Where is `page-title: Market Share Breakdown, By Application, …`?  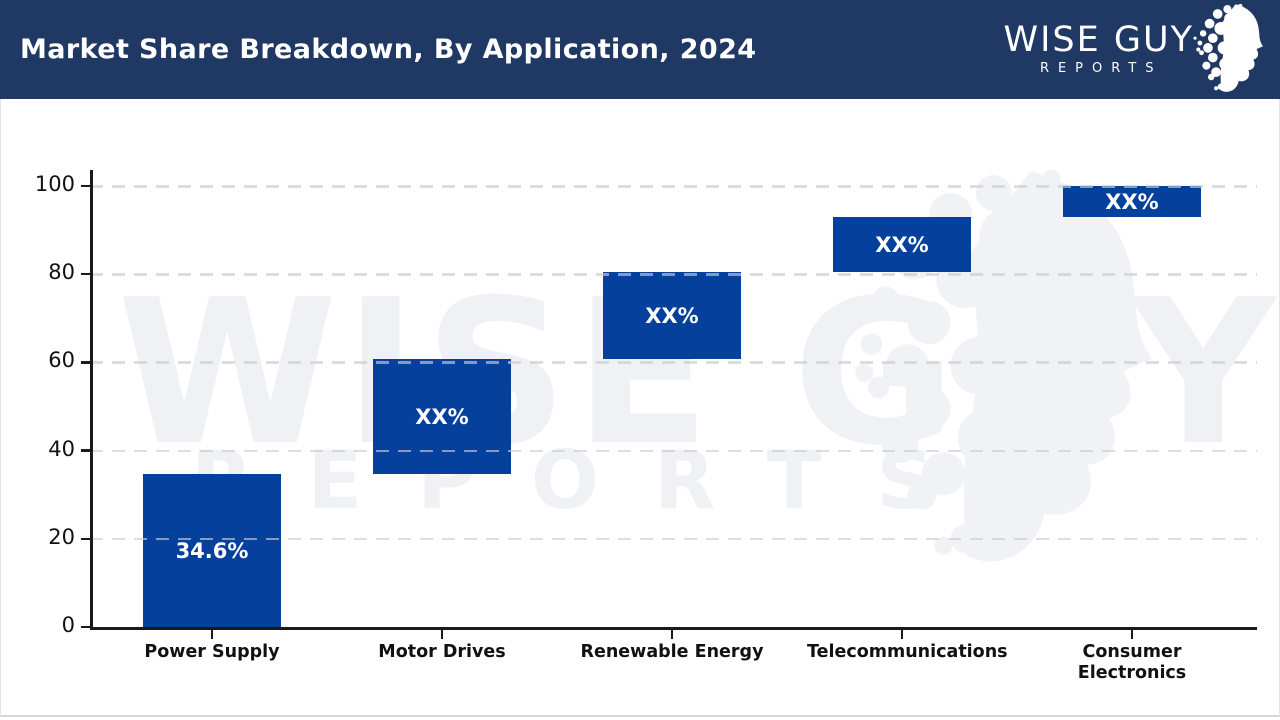 page-title: Market Share Breakdown, By Application, … is located at coordinates (388, 49).